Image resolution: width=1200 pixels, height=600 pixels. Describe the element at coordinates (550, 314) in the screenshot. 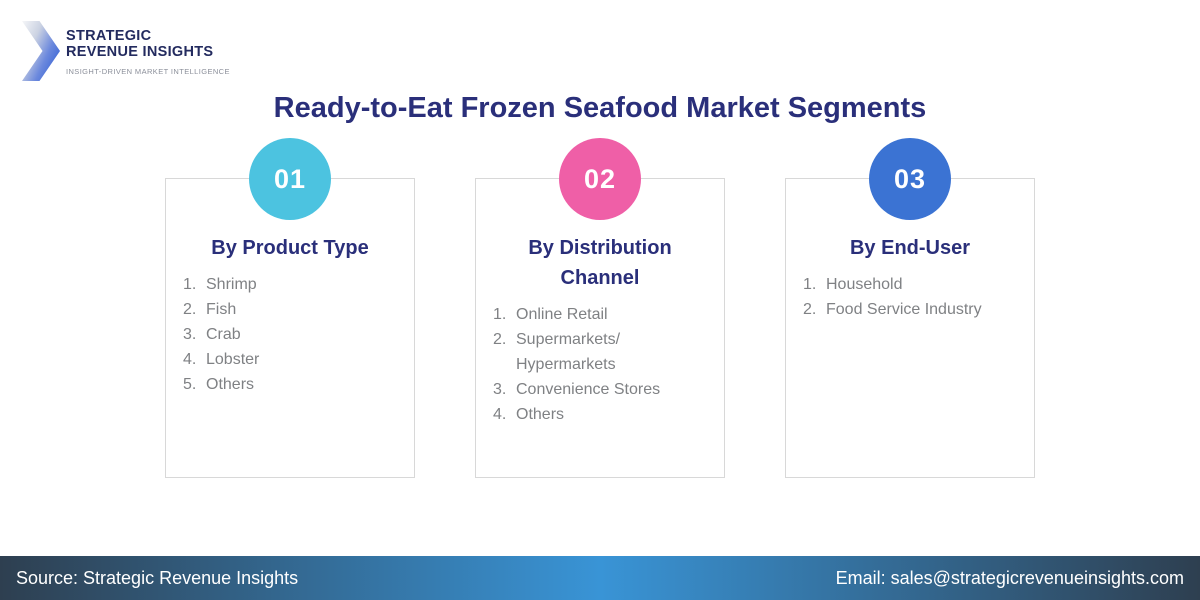

I see `list-item: Online Retail` at that location.